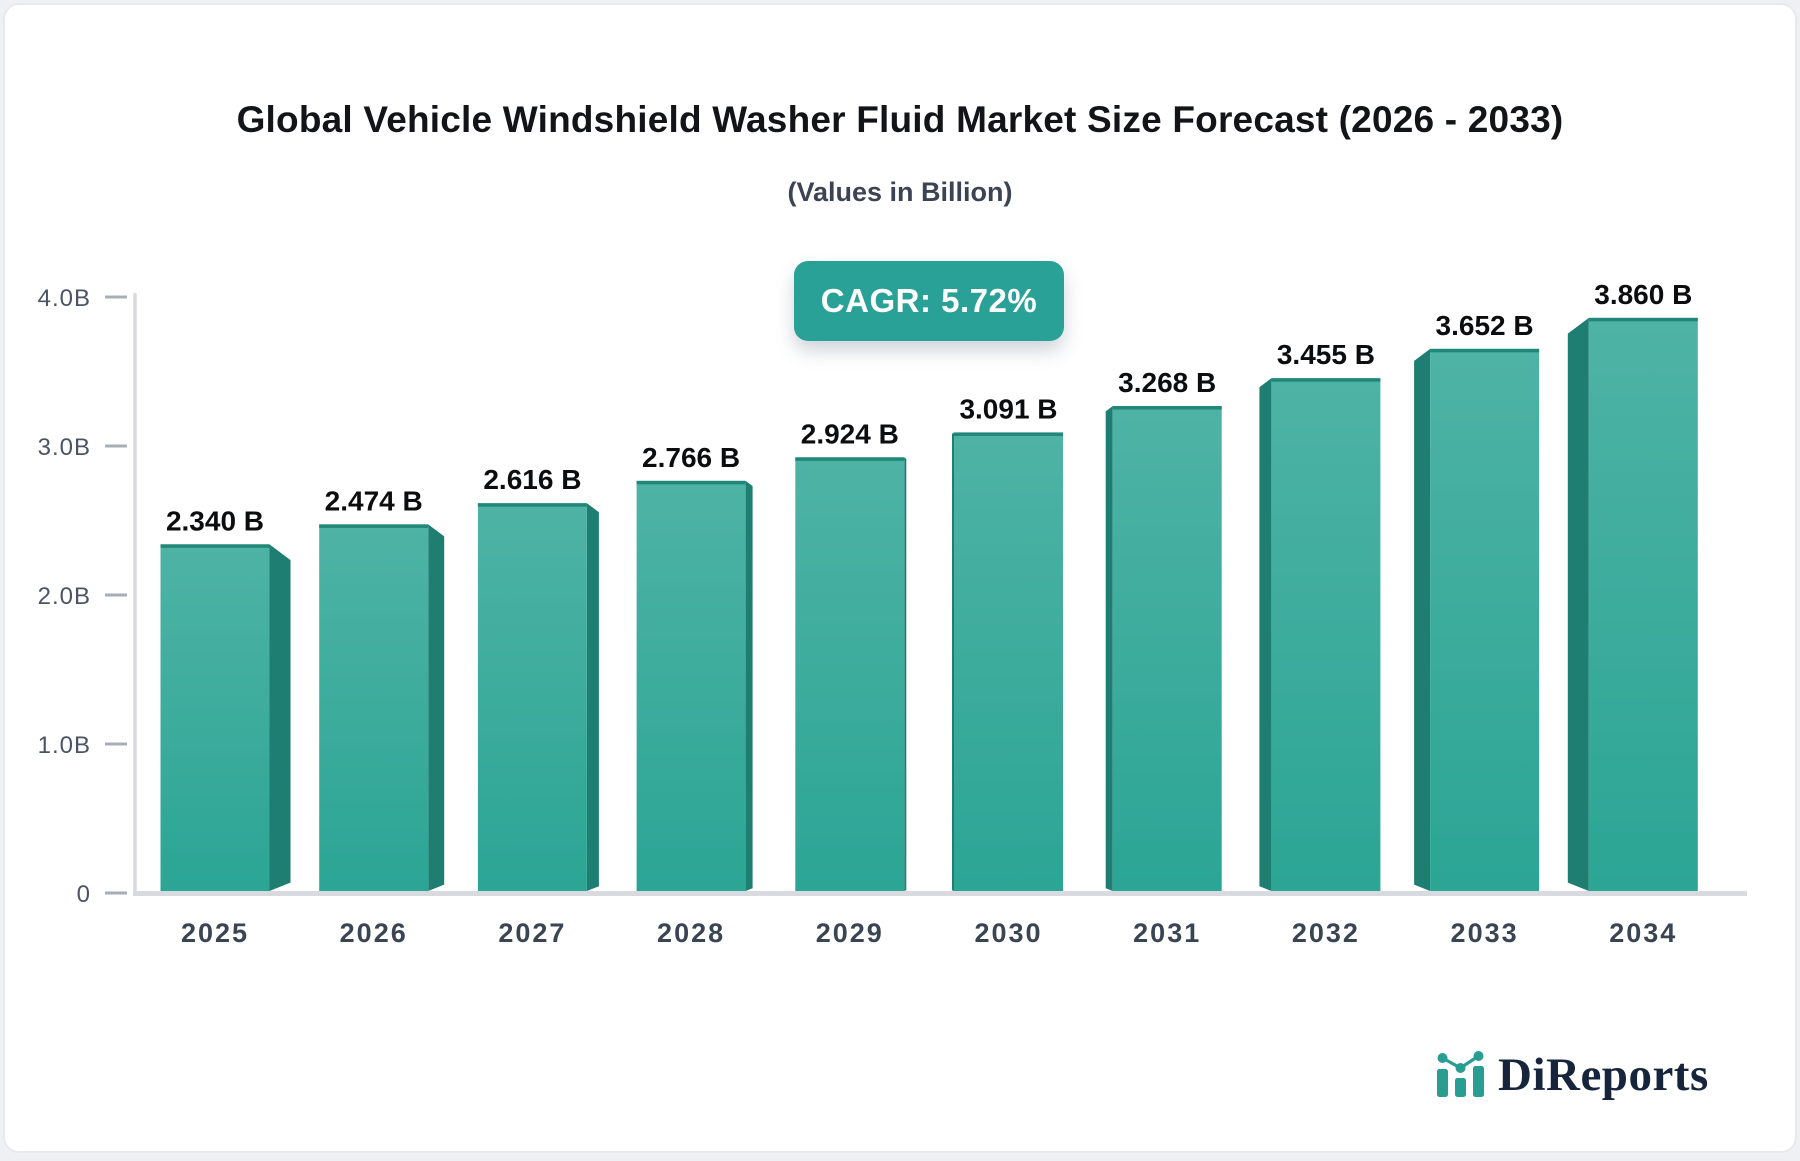  I want to click on x-axis-label: 2027, so click(532, 933).